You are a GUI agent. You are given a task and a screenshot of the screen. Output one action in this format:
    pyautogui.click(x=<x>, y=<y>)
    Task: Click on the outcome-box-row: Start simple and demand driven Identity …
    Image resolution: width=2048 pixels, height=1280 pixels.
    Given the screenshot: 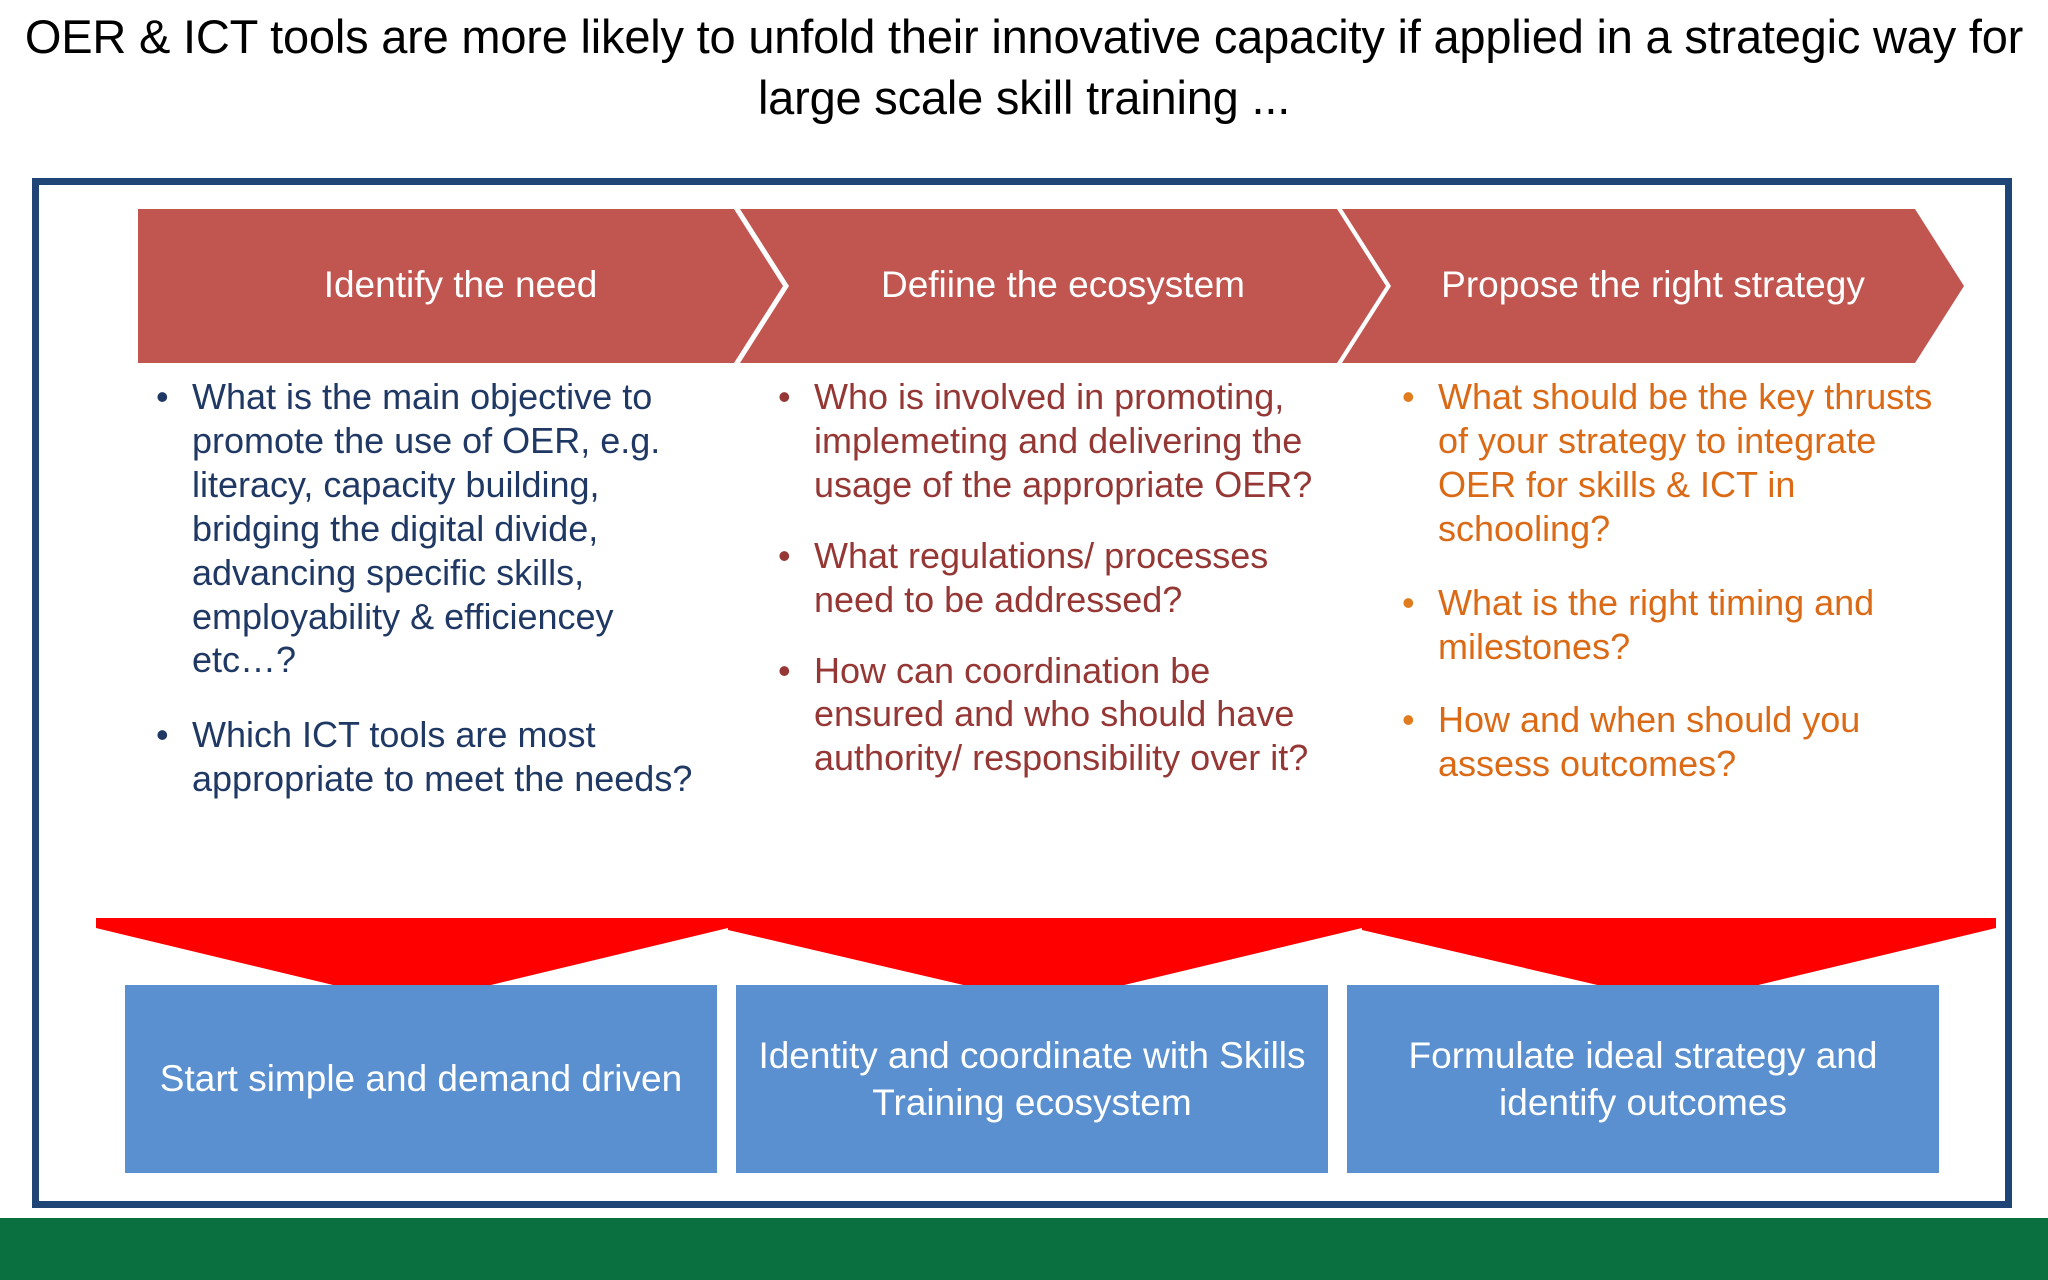 What is the action you would take?
    pyautogui.click(x=1050, y=1079)
    